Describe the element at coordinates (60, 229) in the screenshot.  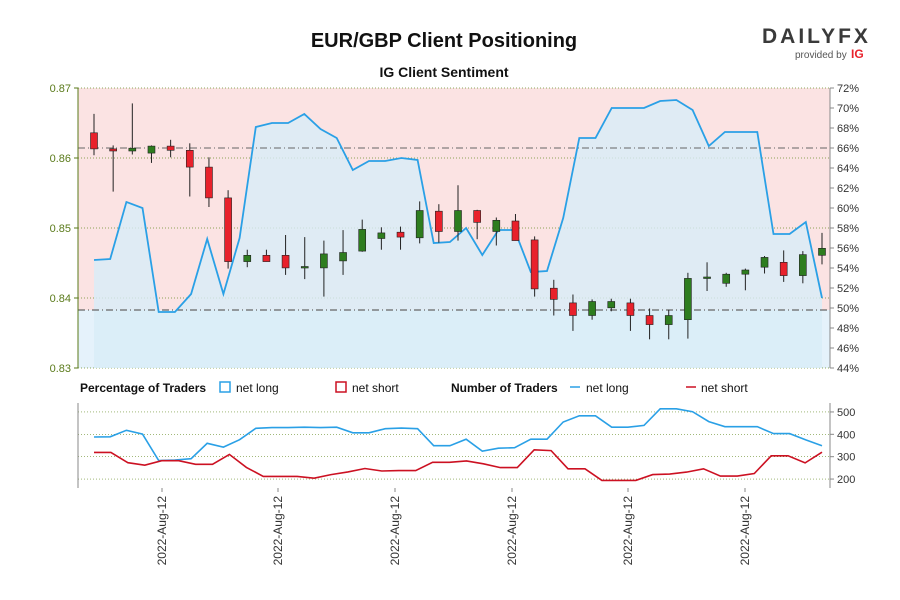
I see `left-tick-label: 0.85` at that location.